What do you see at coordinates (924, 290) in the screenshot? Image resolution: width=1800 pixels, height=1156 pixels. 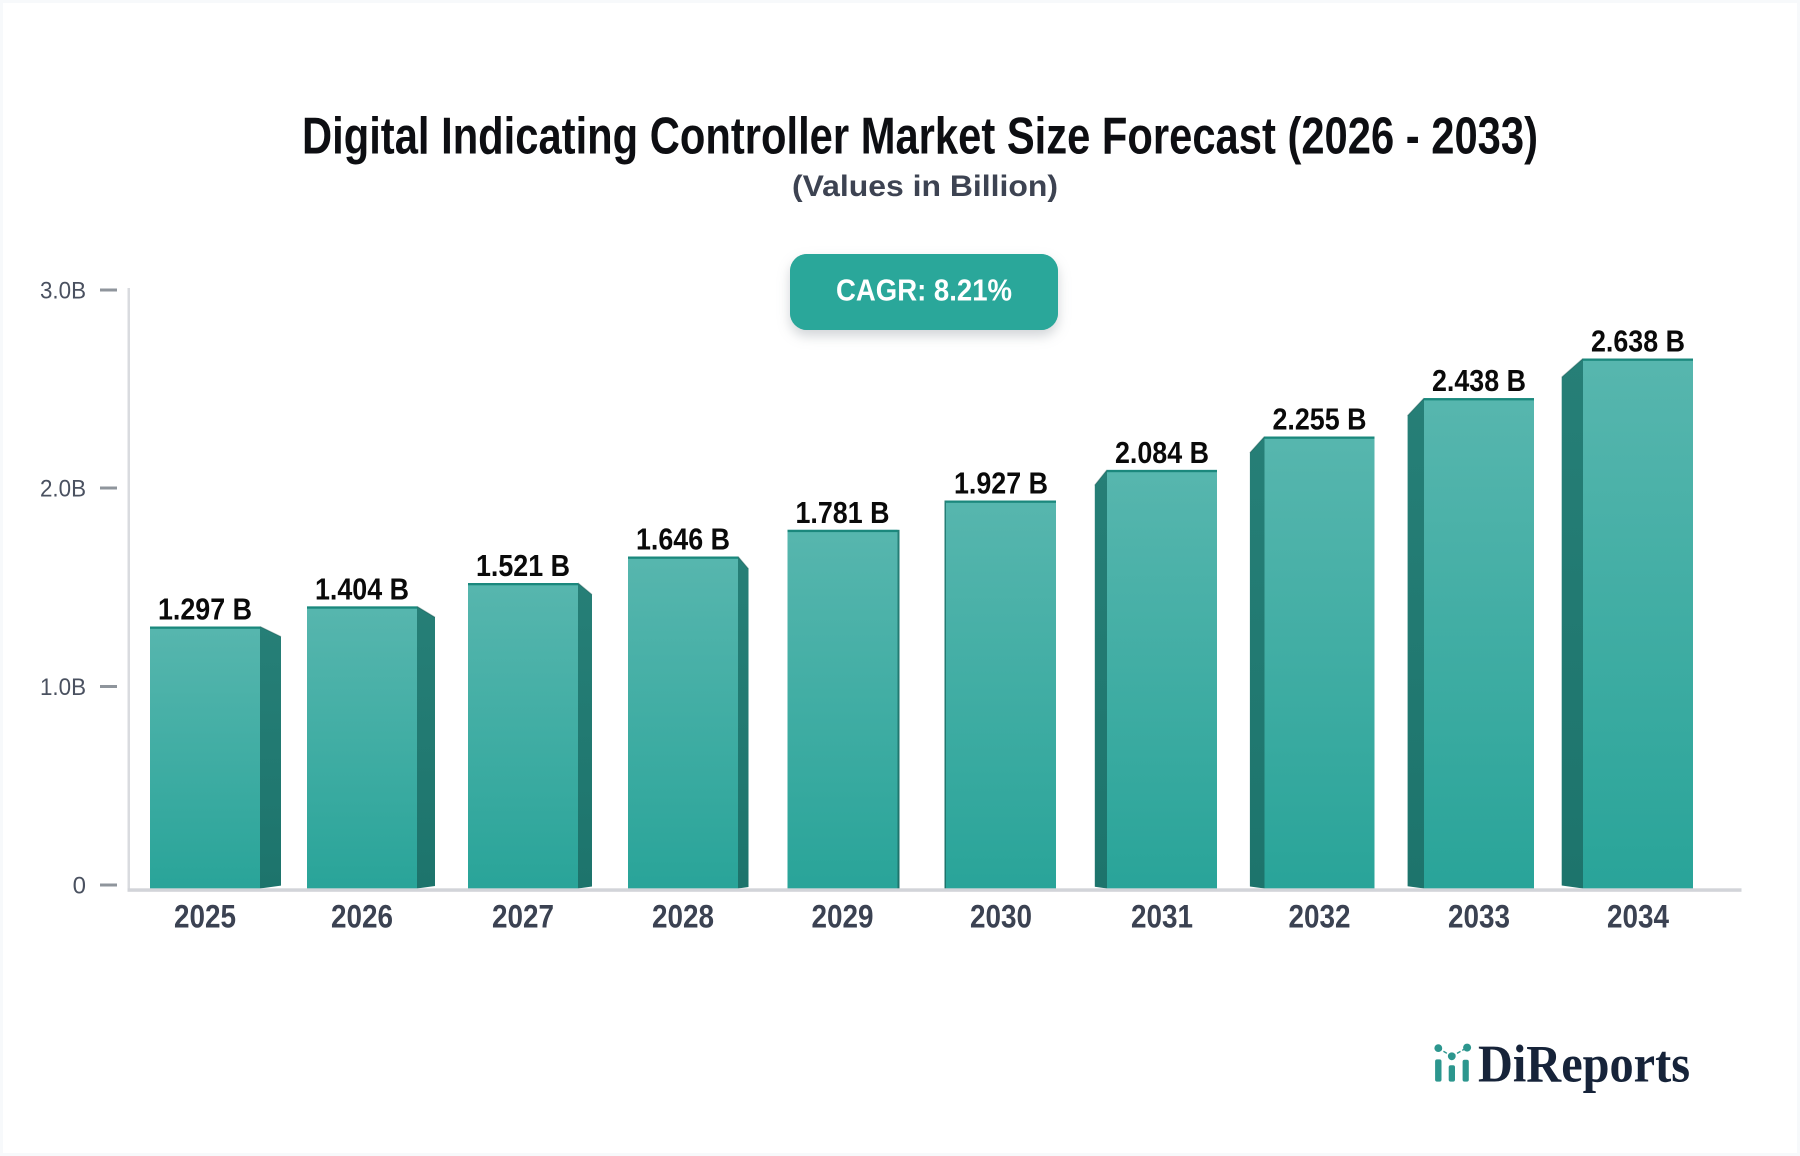 I see `svg-text: CAGR: 8.21%` at bounding box center [924, 290].